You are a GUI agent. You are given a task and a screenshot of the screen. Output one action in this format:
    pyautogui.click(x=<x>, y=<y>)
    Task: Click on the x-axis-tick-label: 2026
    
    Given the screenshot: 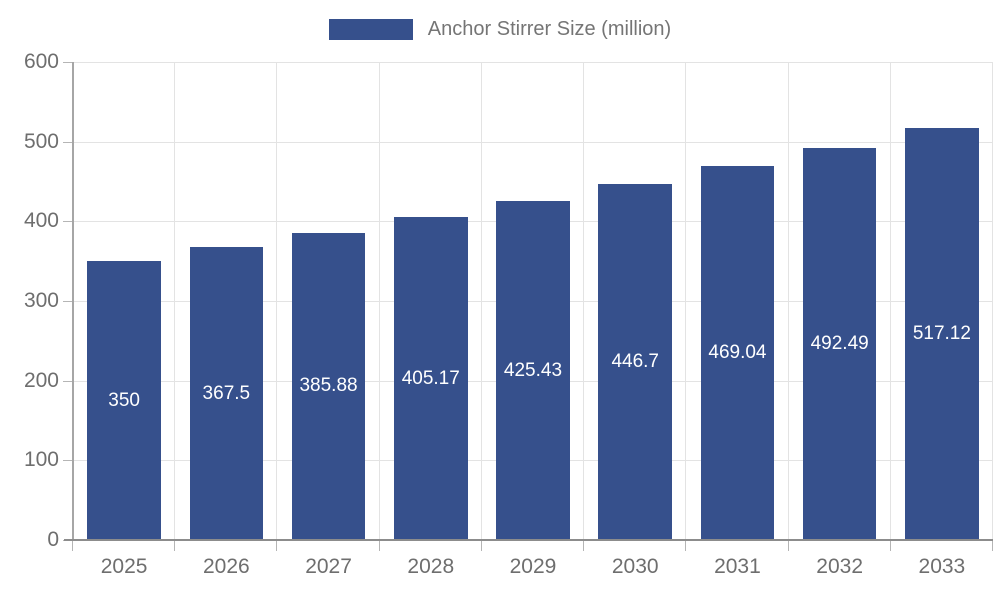 What is the action you would take?
    pyautogui.click(x=226, y=566)
    